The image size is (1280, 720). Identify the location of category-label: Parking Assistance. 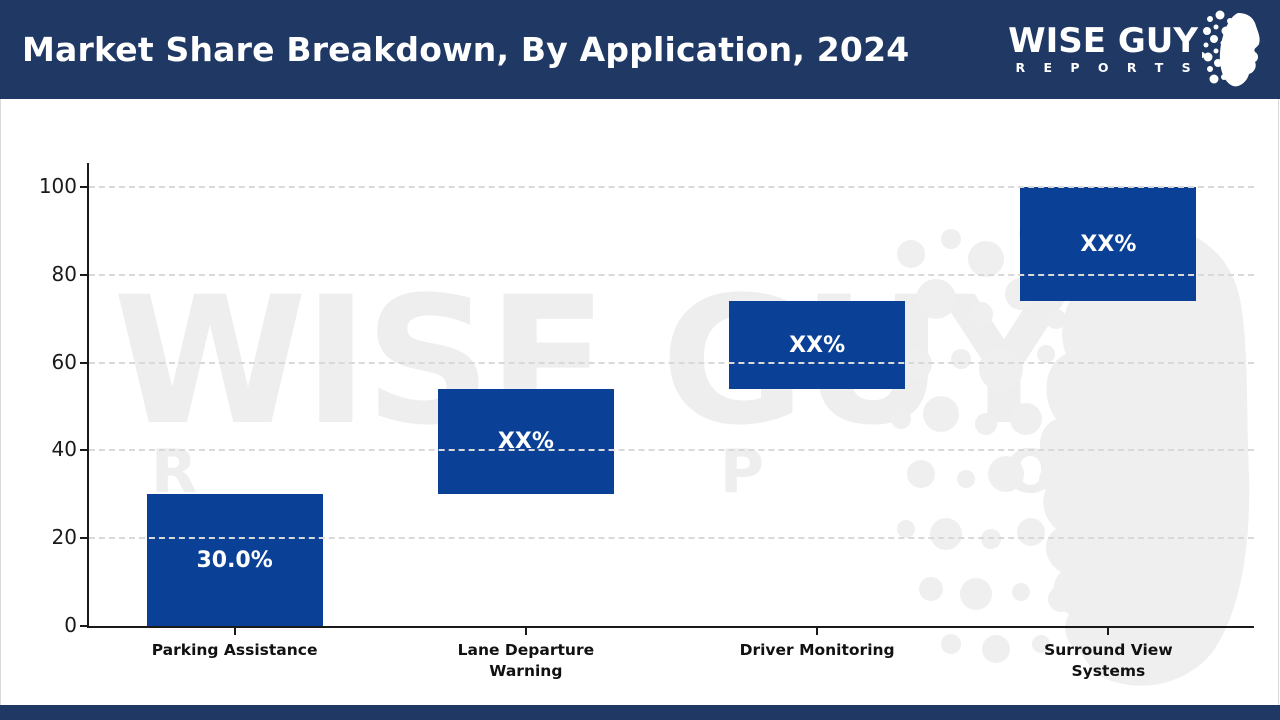
(234, 650).